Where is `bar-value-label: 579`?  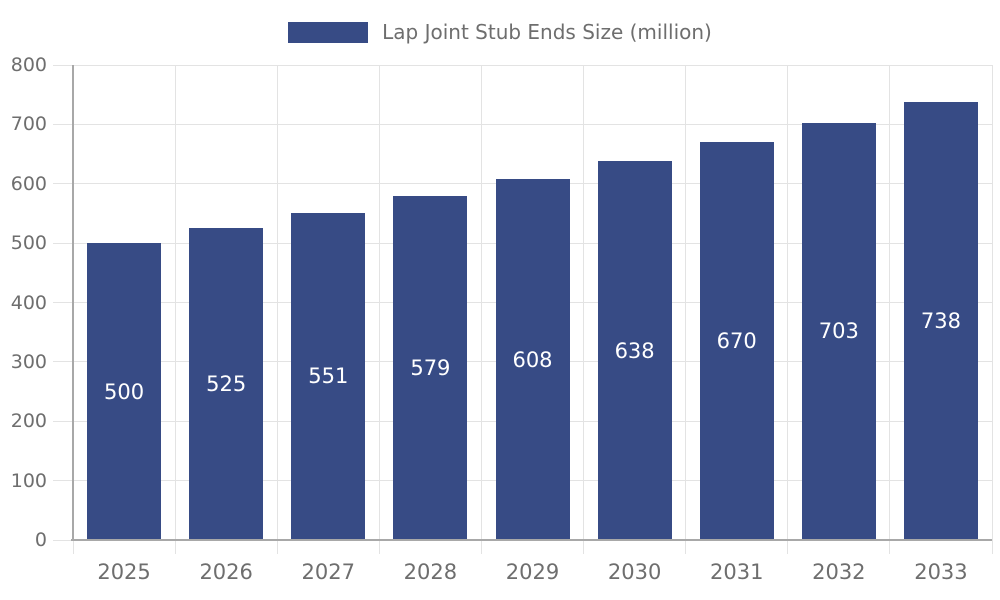 bar-value-label: 579 is located at coordinates (430, 368).